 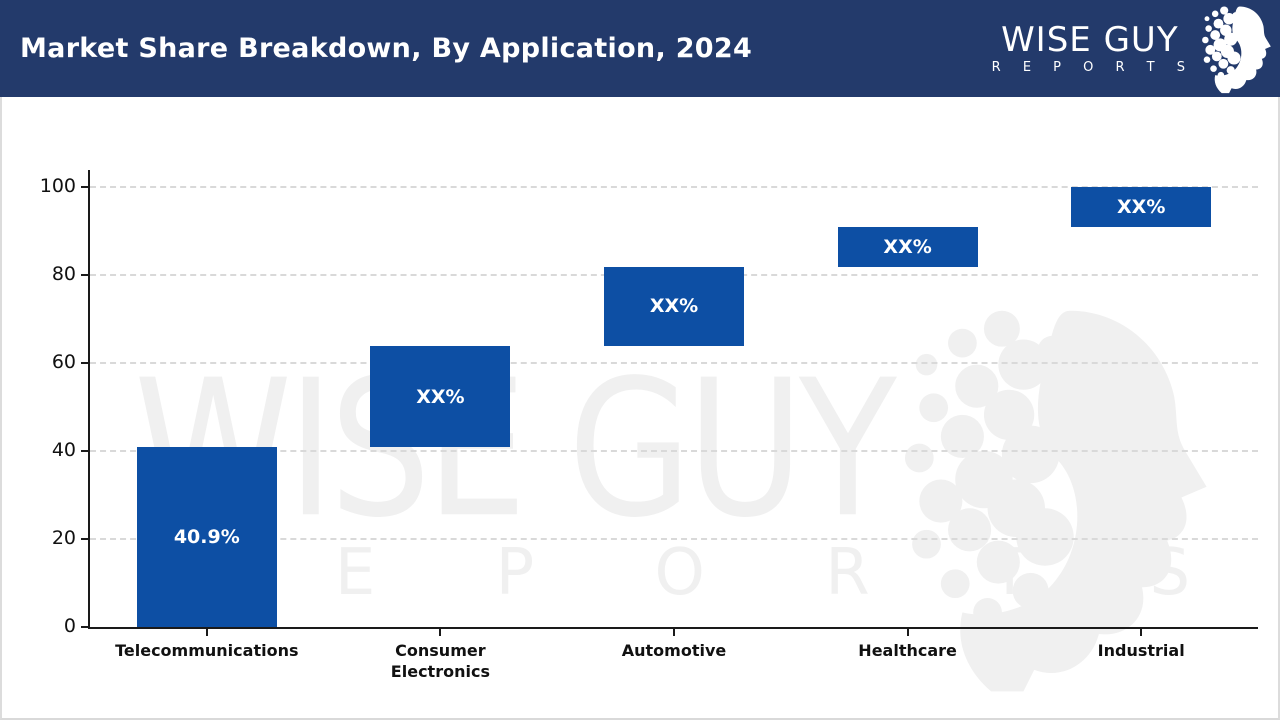 I want to click on x-category-label: Consumer Electronics, so click(x=440, y=661).